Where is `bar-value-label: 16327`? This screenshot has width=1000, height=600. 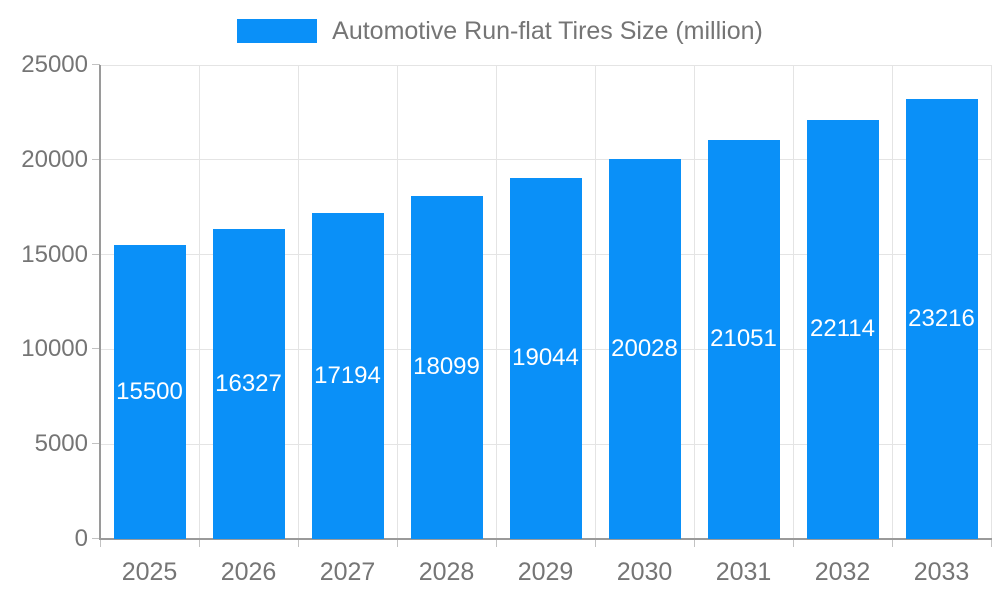 bar-value-label: 16327 is located at coordinates (248, 384).